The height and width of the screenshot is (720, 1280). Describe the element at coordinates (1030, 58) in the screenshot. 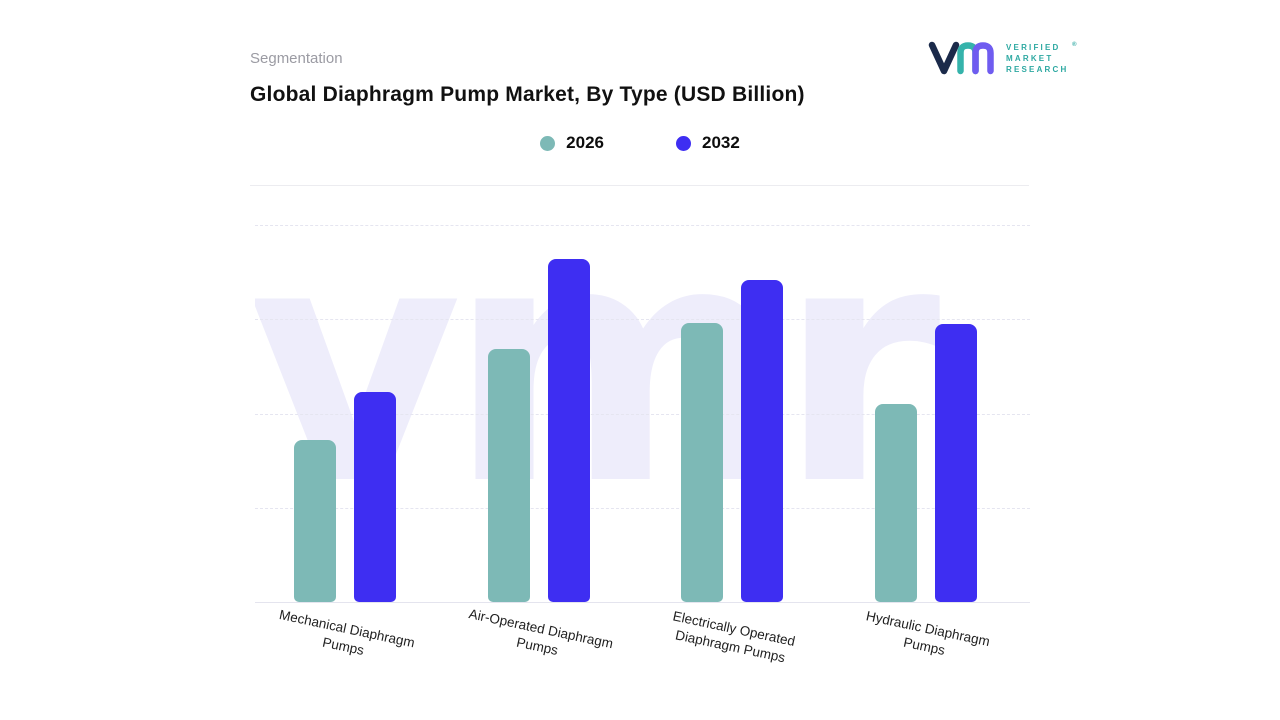

I see `brand-line-2: MARKET` at that location.